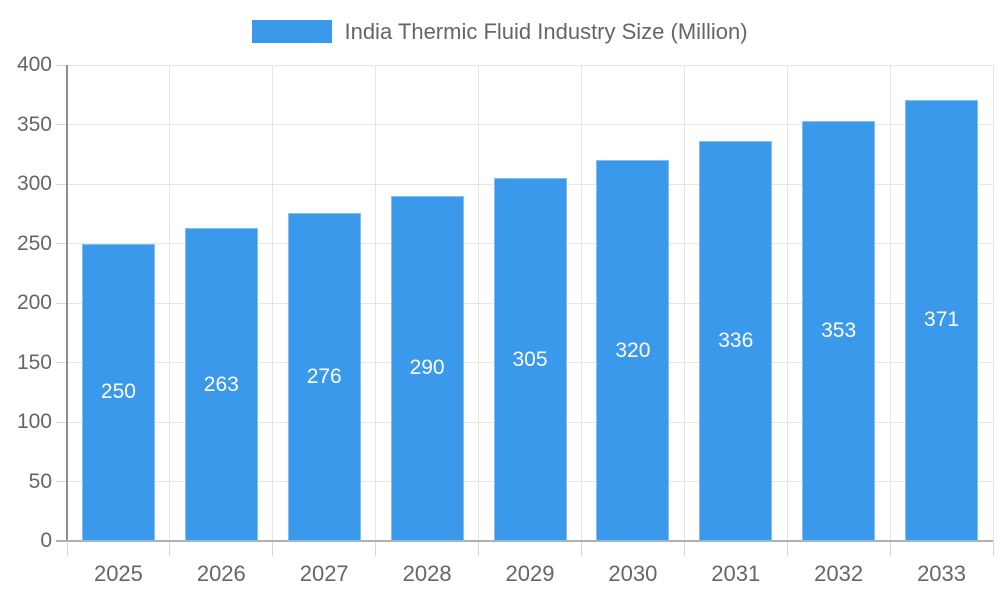 The height and width of the screenshot is (600, 1000). I want to click on bar-value-label: 336, so click(736, 341).